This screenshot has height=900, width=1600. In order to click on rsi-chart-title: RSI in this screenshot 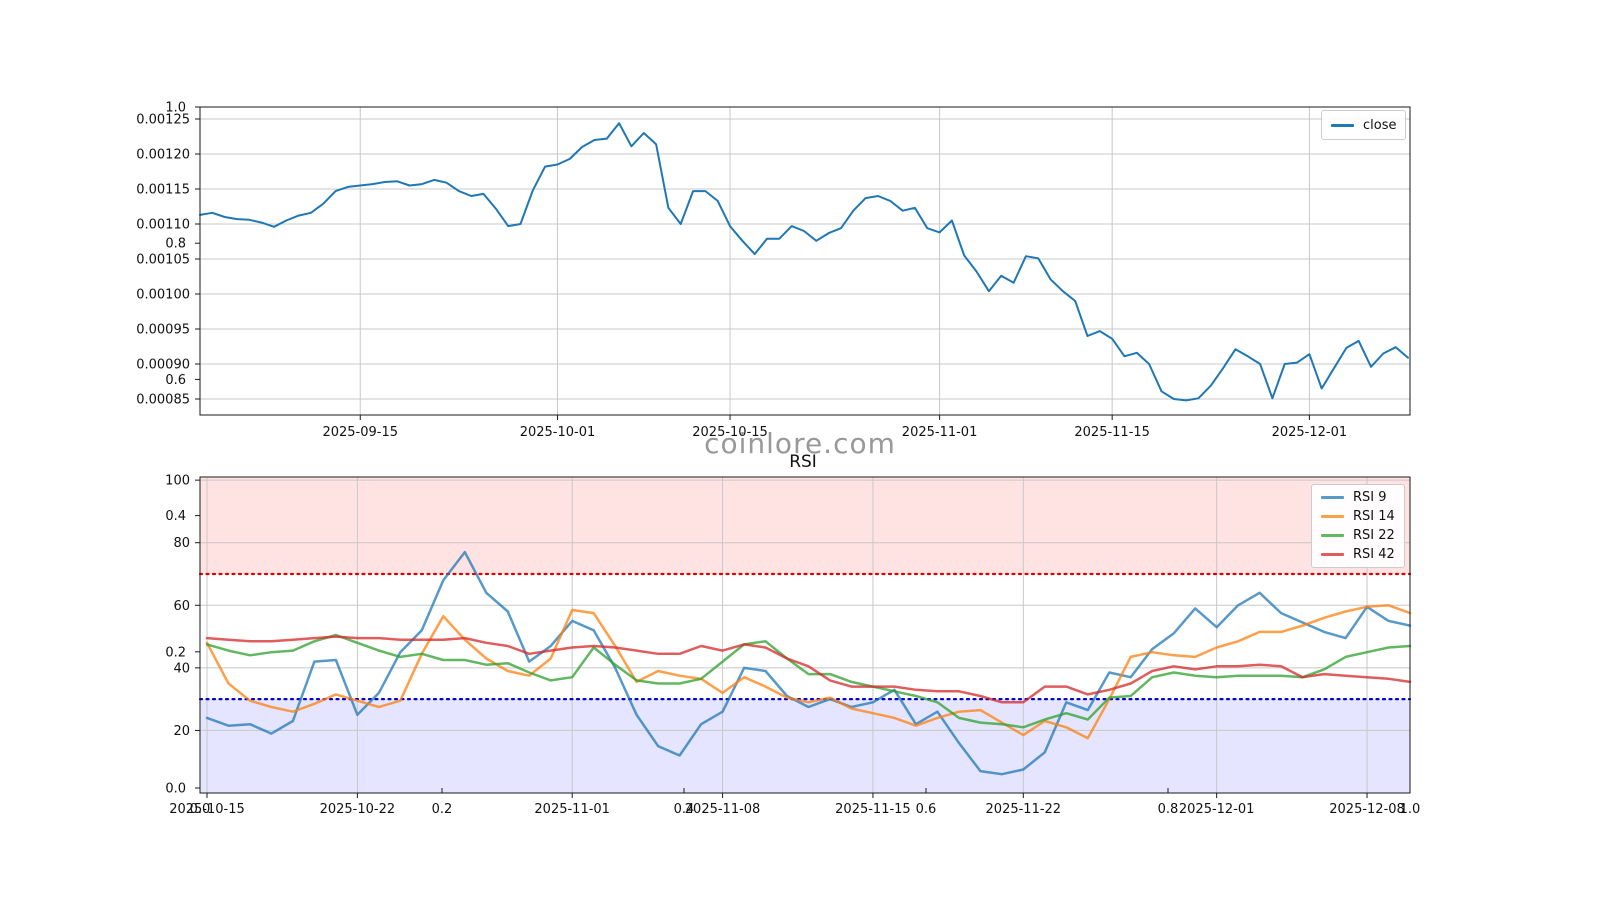, I will do `click(803, 462)`.